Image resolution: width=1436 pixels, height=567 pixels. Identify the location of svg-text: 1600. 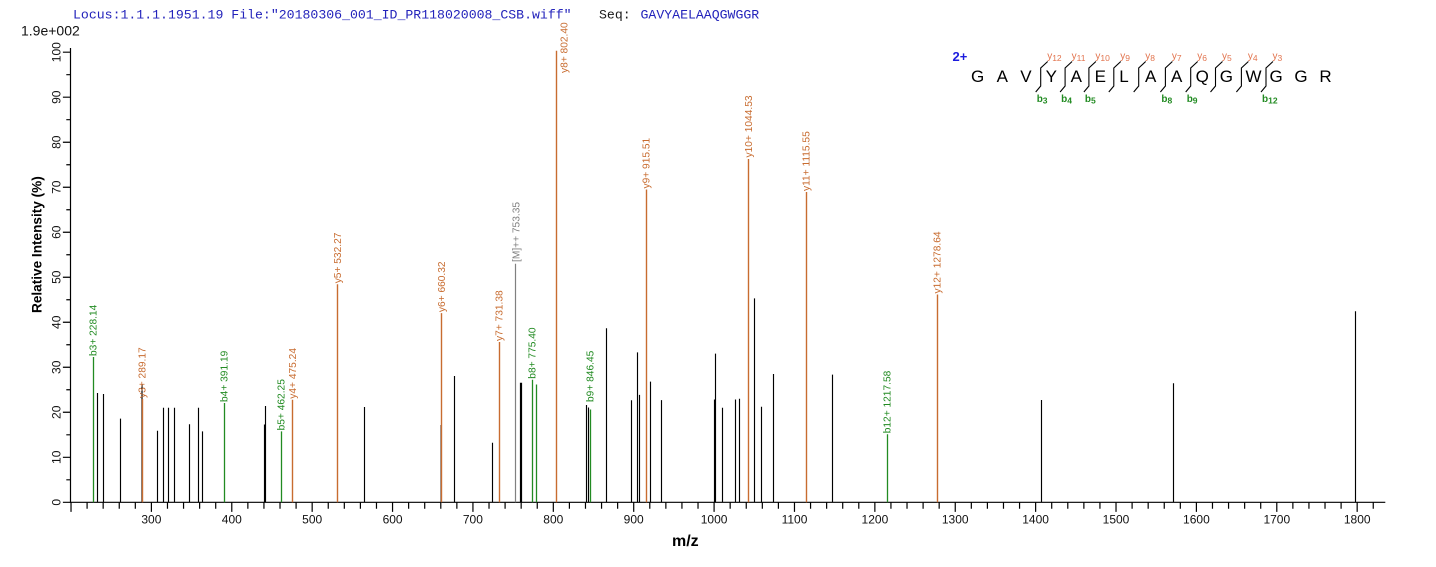
(1196, 520).